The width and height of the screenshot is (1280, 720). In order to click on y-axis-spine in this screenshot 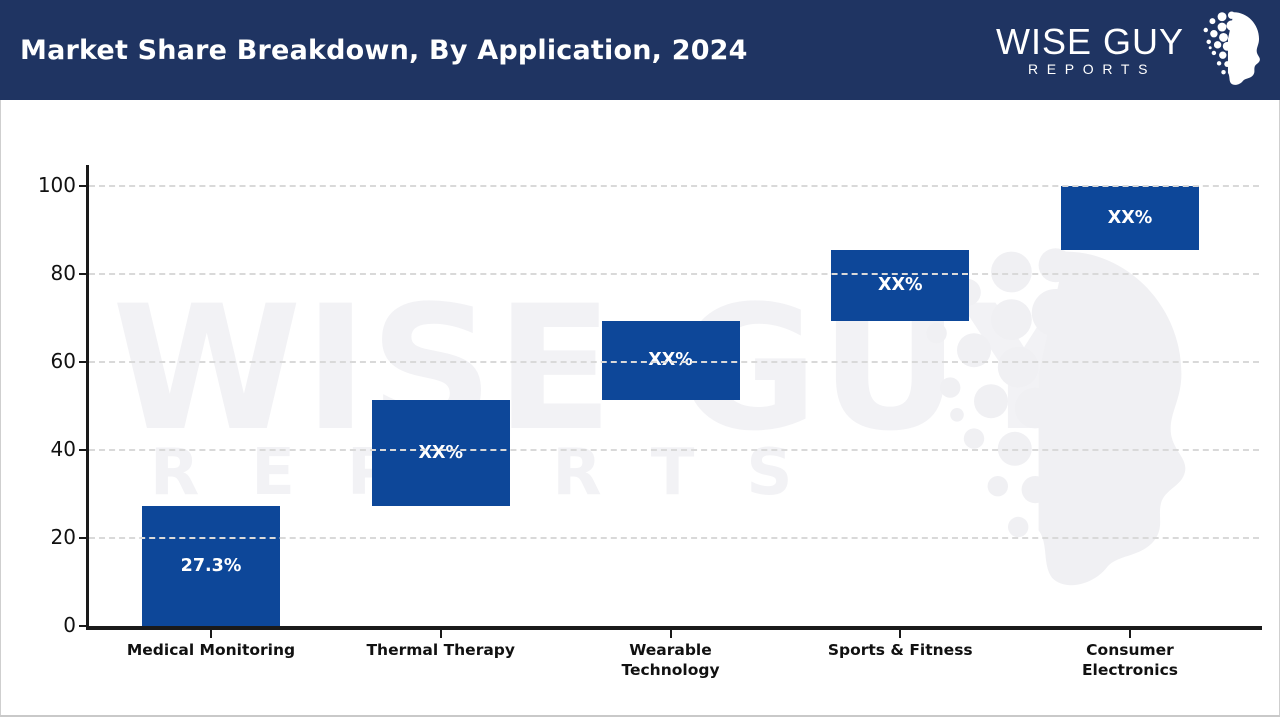, I will do `click(87, 397)`.